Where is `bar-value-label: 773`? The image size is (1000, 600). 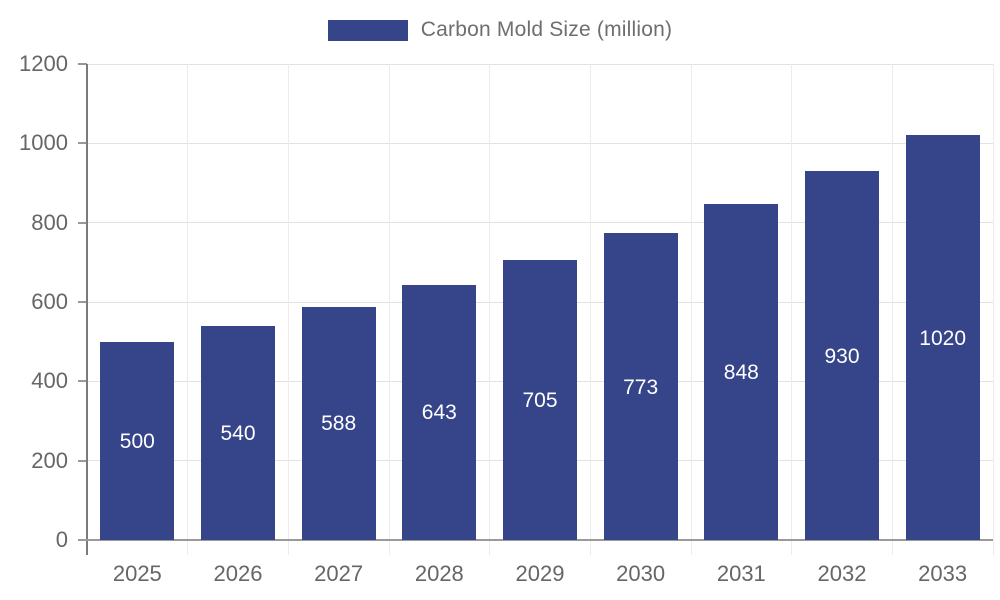 bar-value-label: 773 is located at coordinates (641, 387).